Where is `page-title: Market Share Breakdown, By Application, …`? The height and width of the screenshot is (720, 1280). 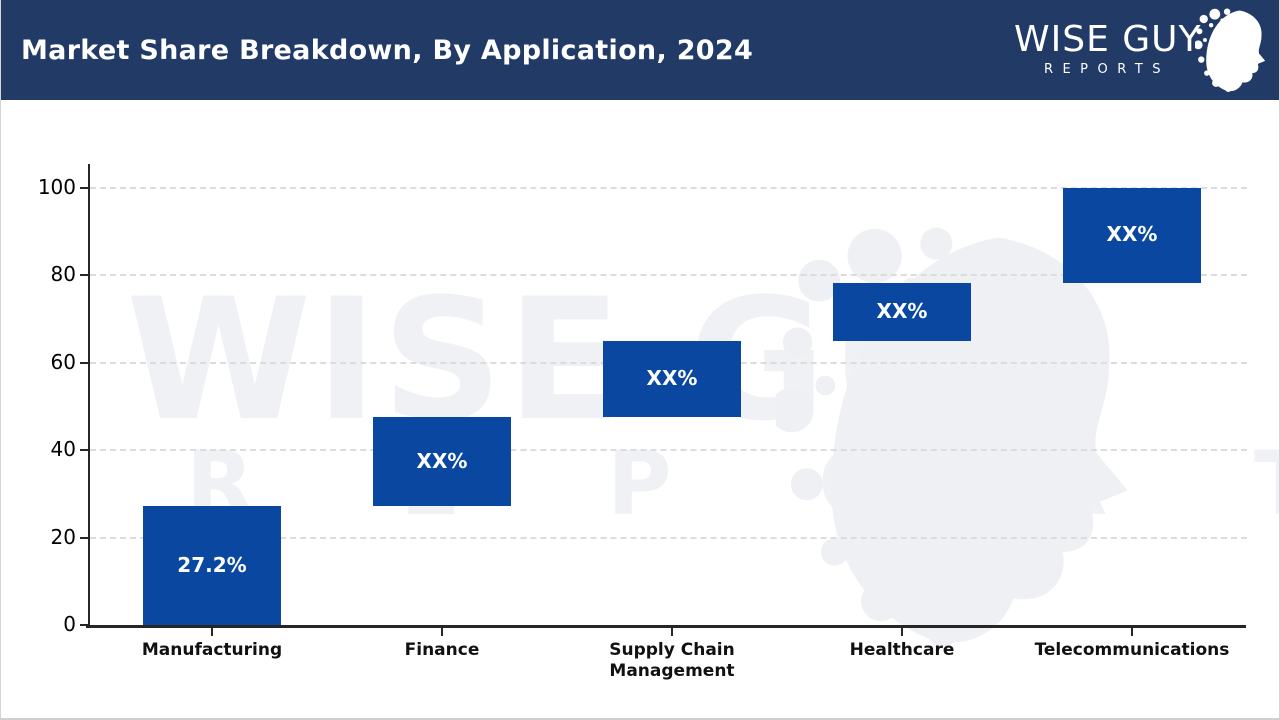 page-title: Market Share Breakdown, By Application, … is located at coordinates (387, 50).